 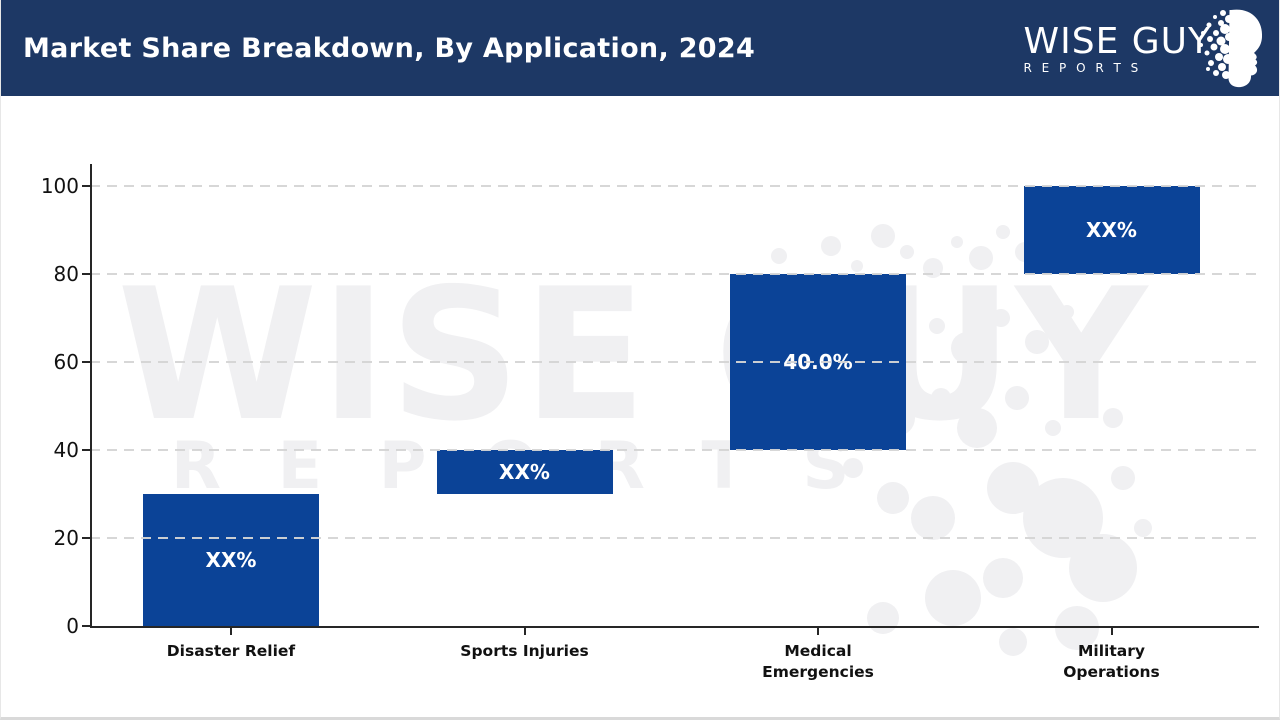 What do you see at coordinates (674, 627) in the screenshot?
I see `x-axis-baseline` at bounding box center [674, 627].